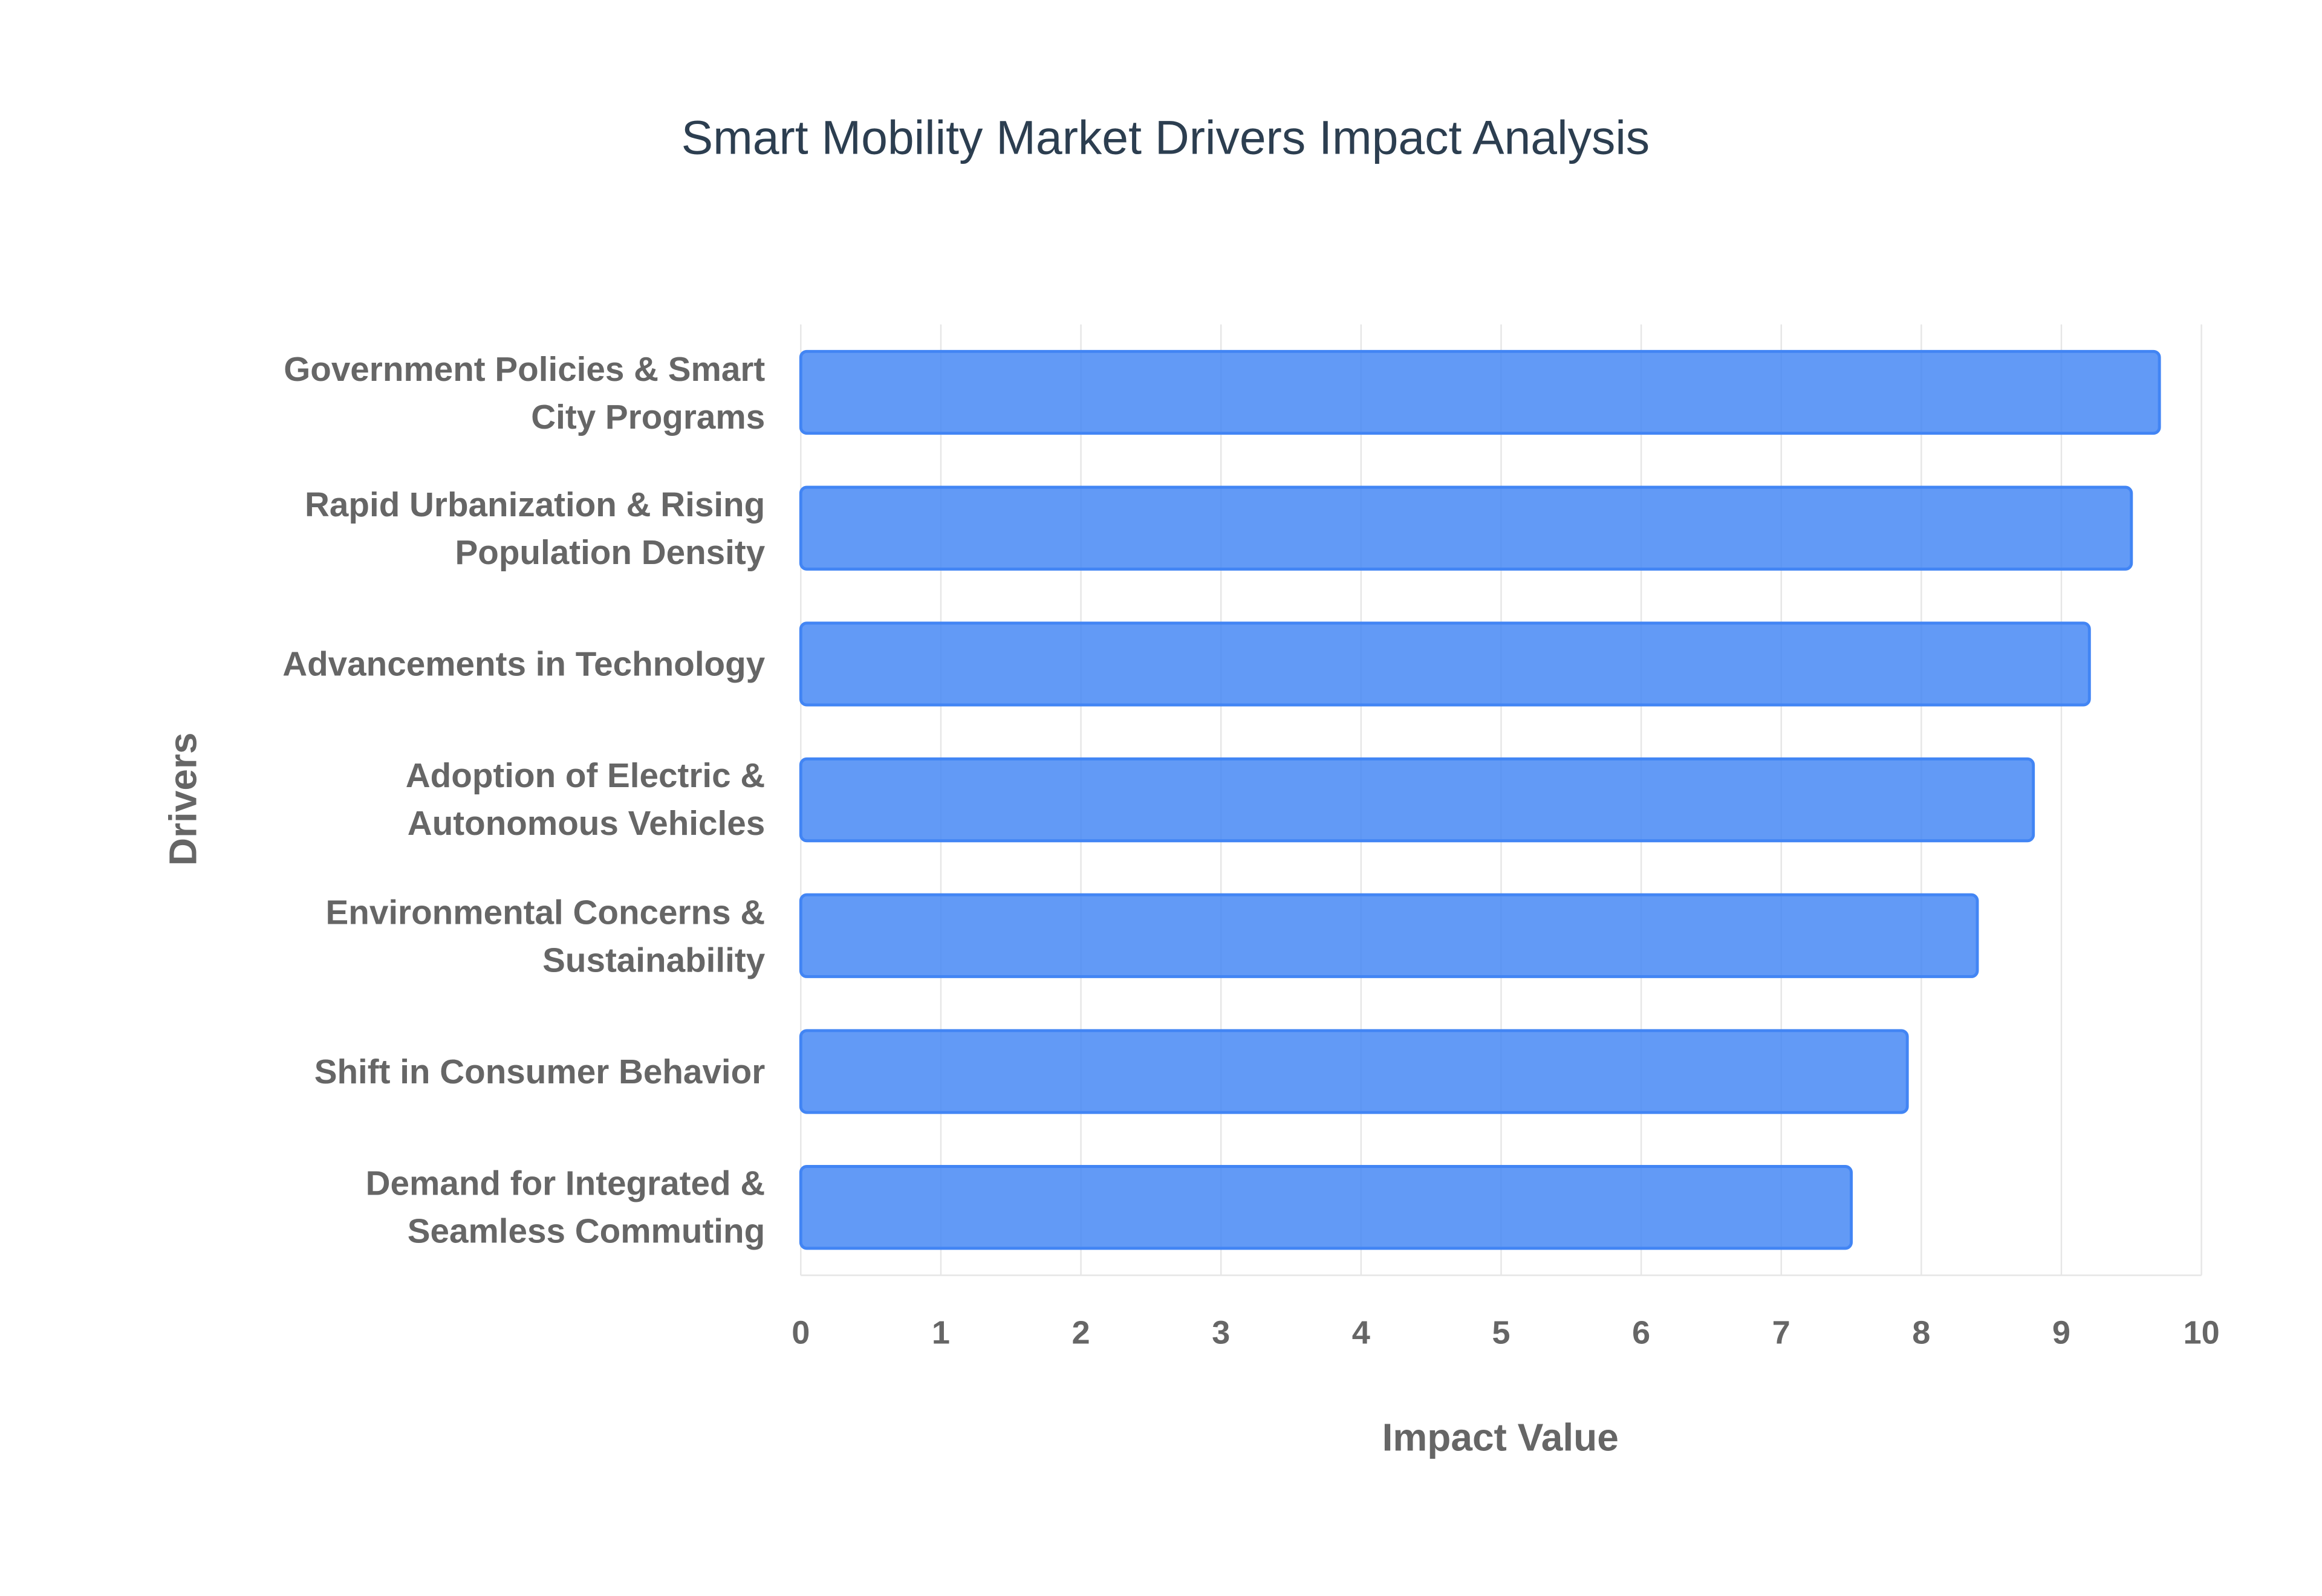 The image size is (2322, 1596). Describe the element at coordinates (1500, 1437) in the screenshot. I see `x-axis-title: Impact Value` at that location.